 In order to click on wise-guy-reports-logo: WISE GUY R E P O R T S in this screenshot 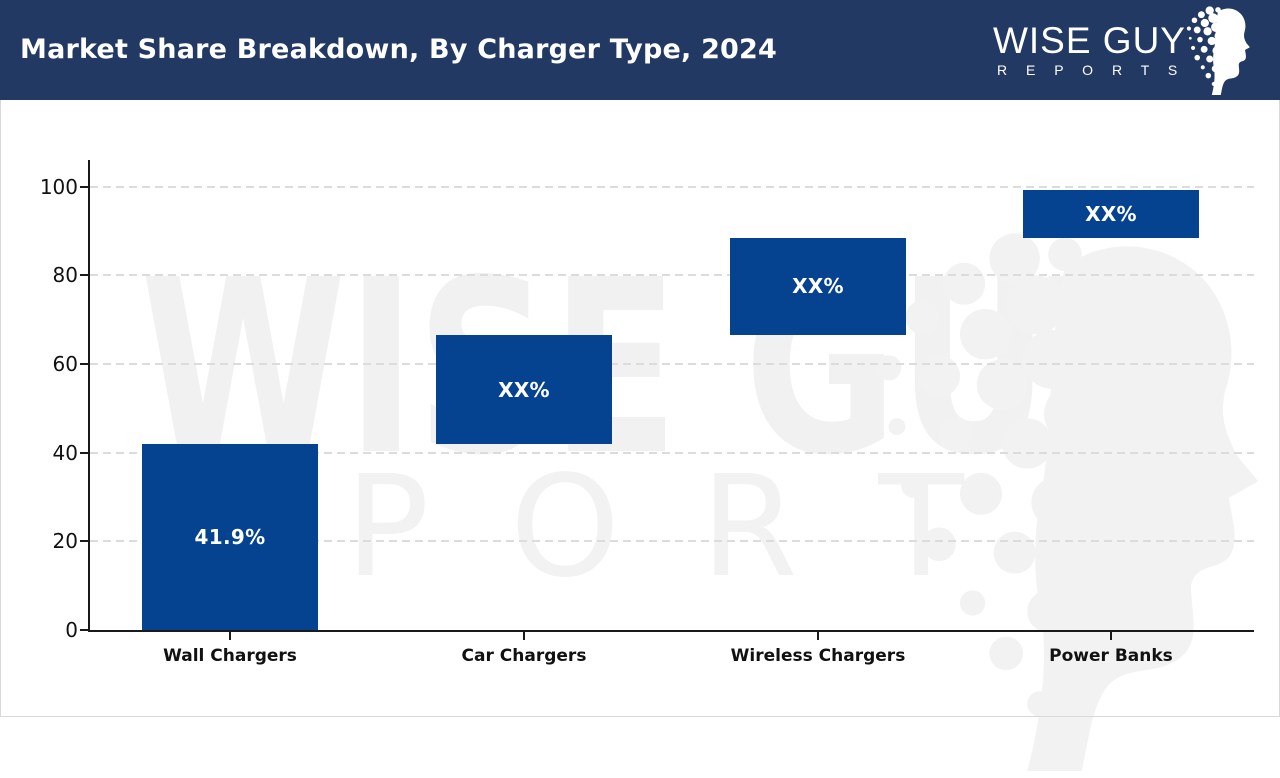, I will do `click(1129, 50)`.